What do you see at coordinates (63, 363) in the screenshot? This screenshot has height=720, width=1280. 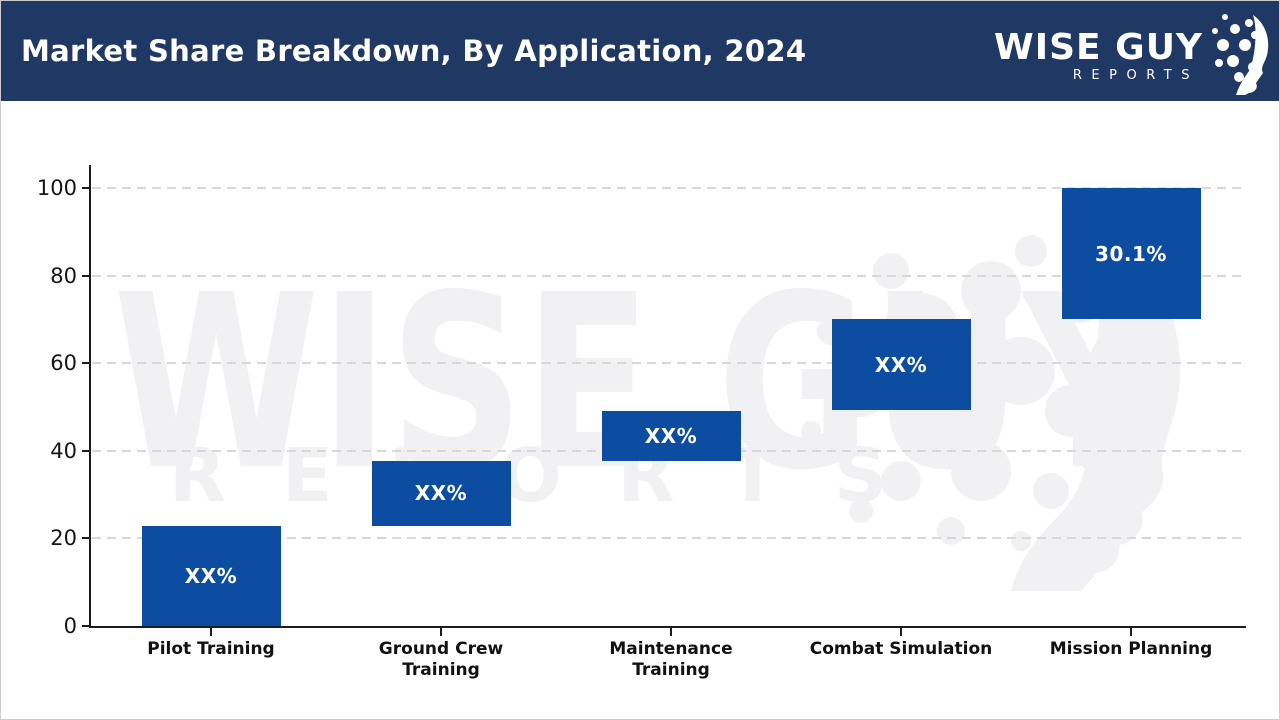 I see `y-tick-label-60: 60` at bounding box center [63, 363].